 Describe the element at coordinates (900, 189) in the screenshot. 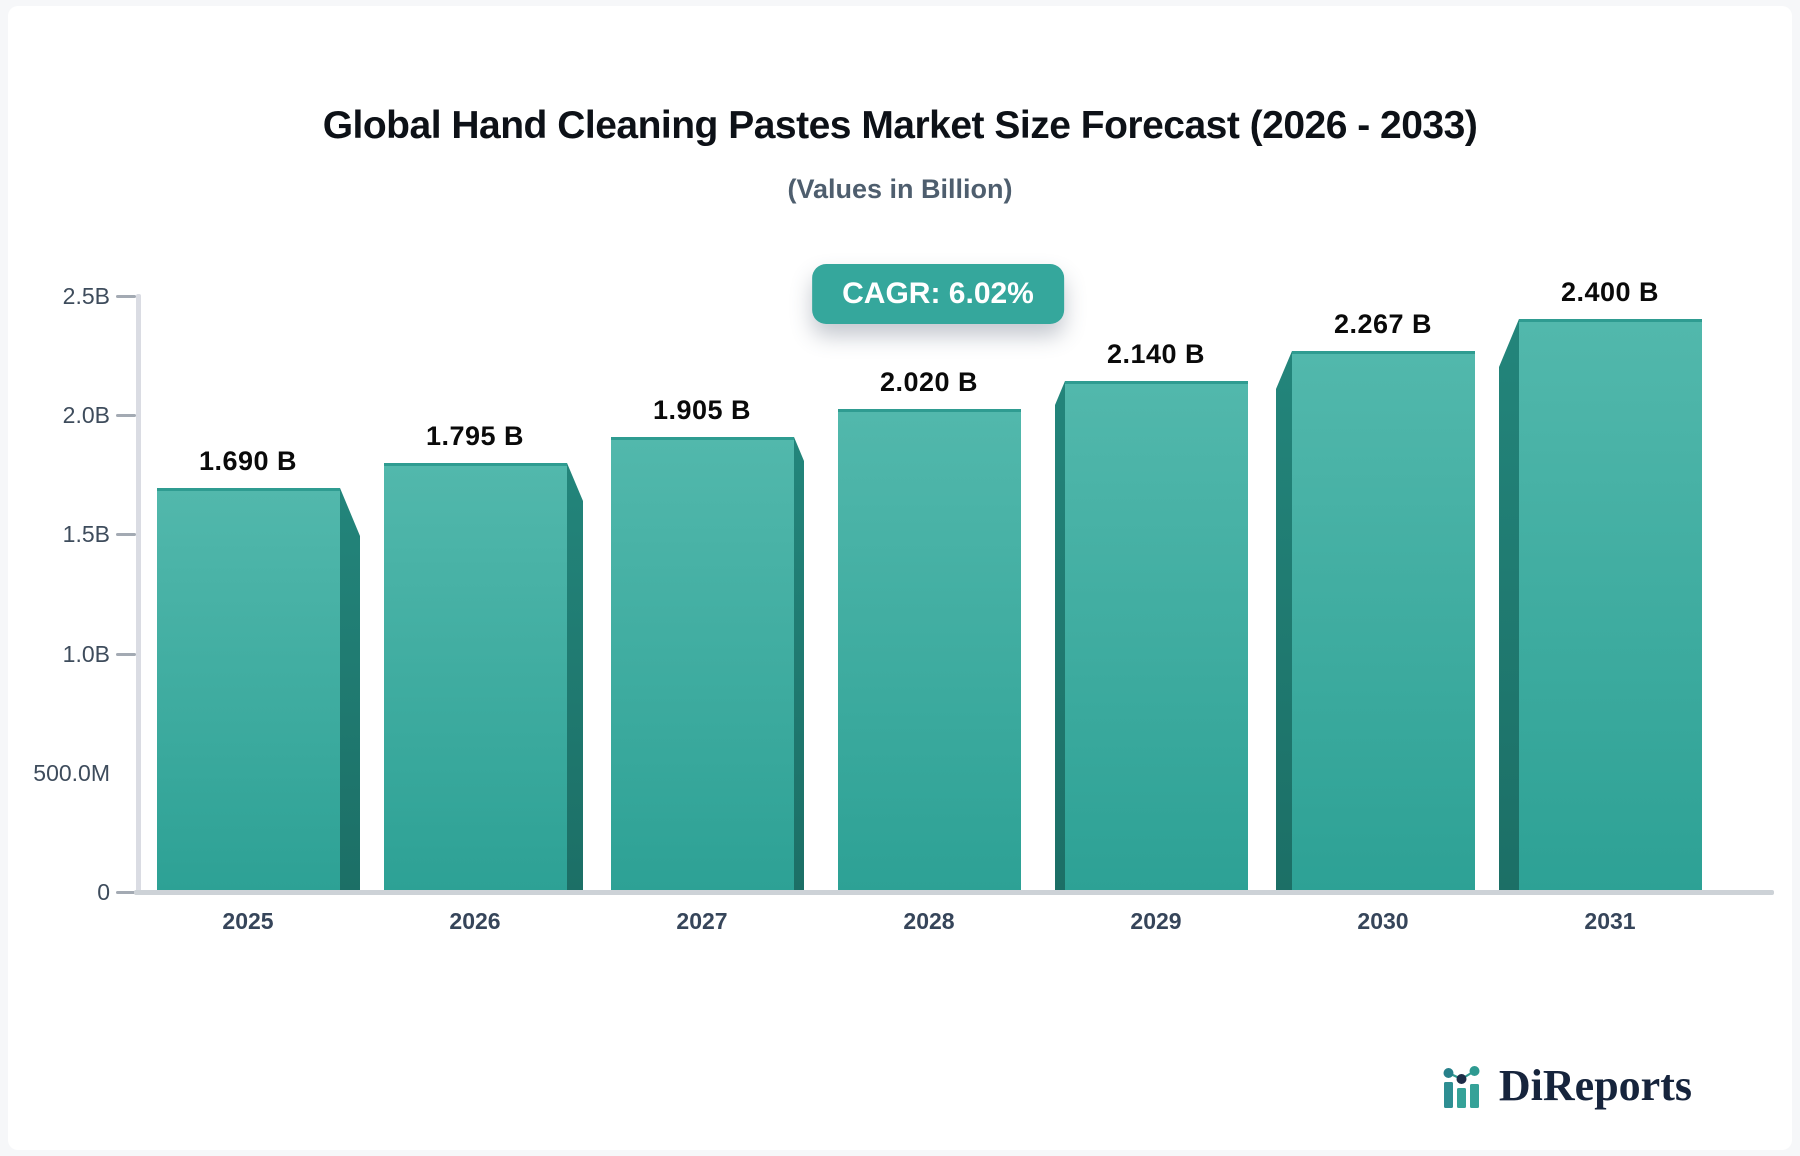

I see `chart-subtitle: (Values in Billion)` at that location.